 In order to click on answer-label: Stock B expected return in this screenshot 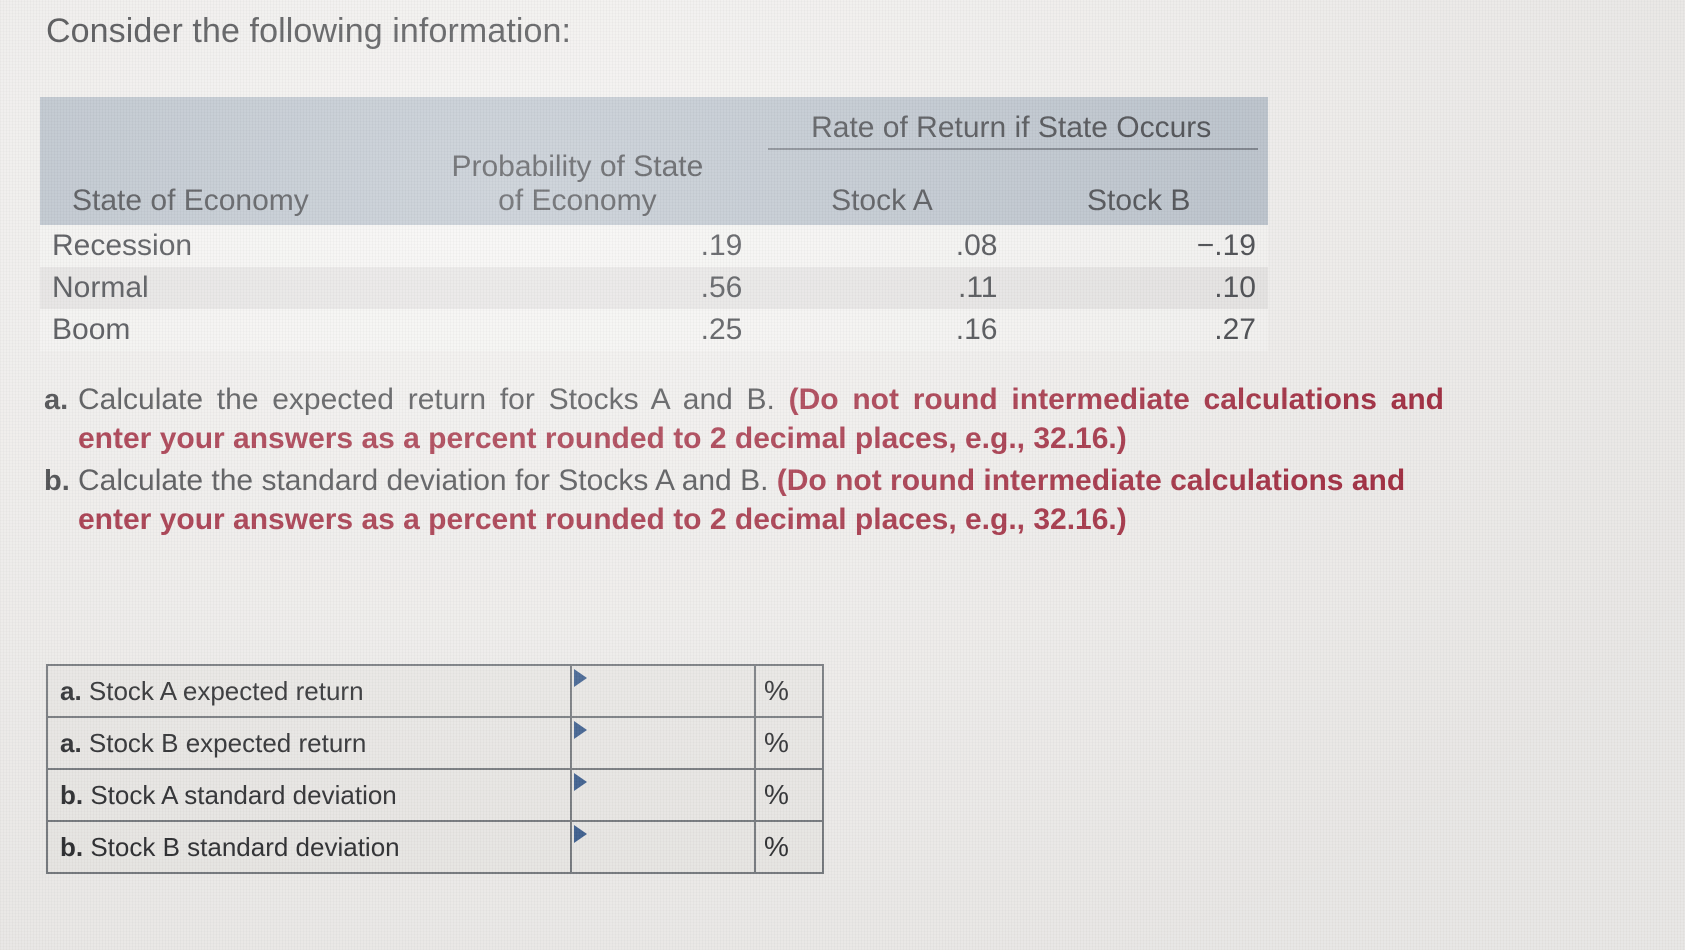, I will do `click(224, 742)`.